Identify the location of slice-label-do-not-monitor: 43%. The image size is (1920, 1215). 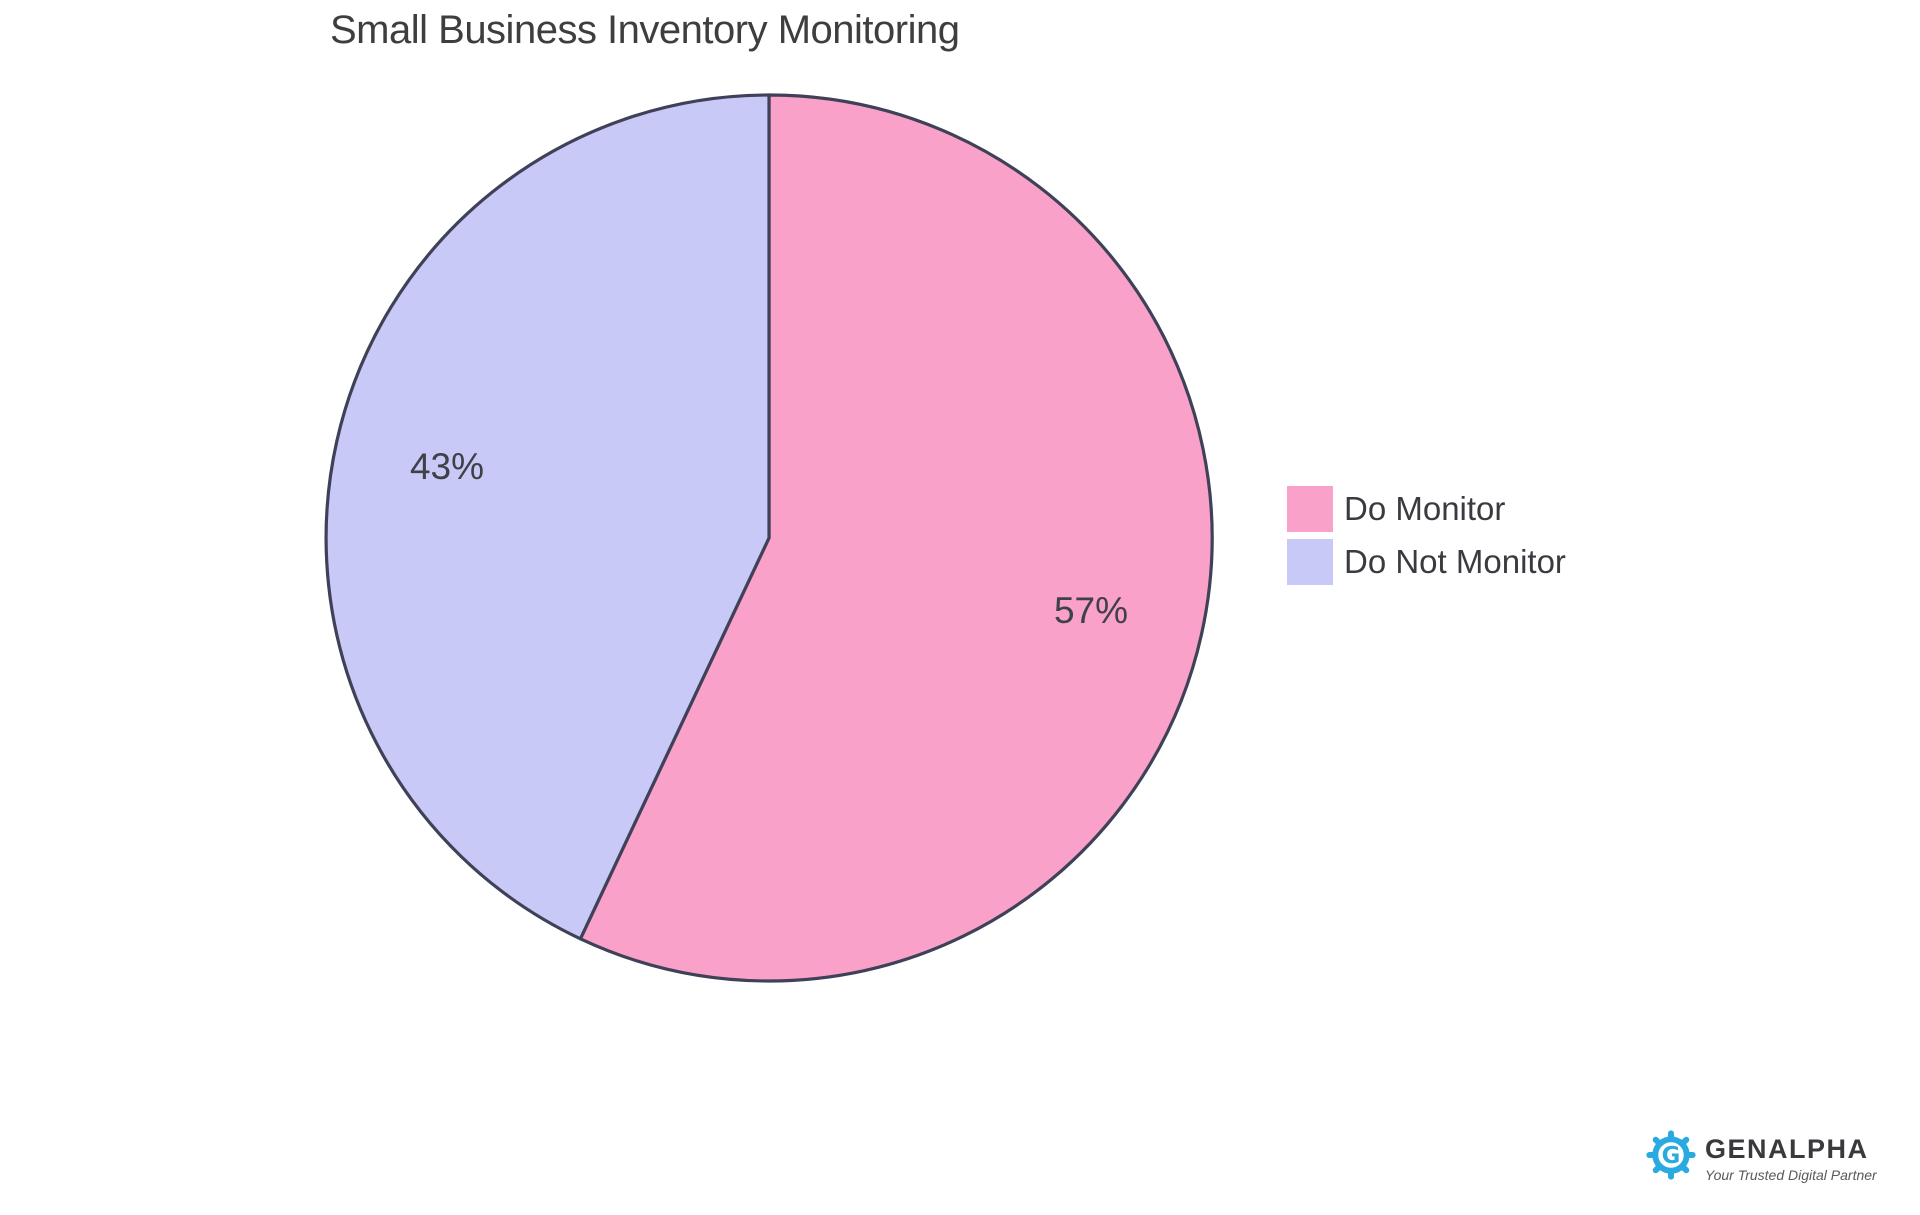
(447, 466).